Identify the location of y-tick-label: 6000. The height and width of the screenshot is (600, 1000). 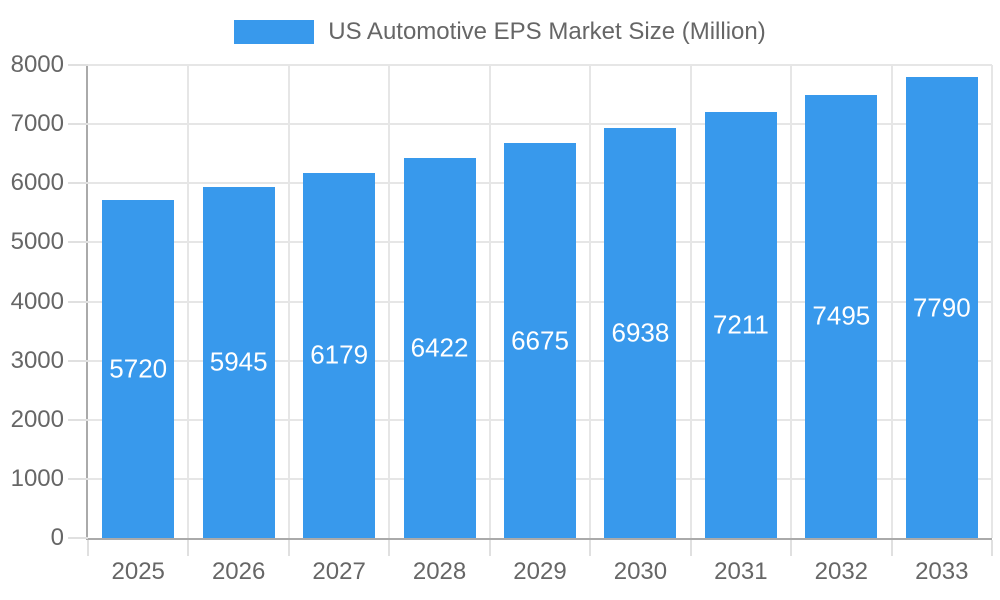
(37, 183).